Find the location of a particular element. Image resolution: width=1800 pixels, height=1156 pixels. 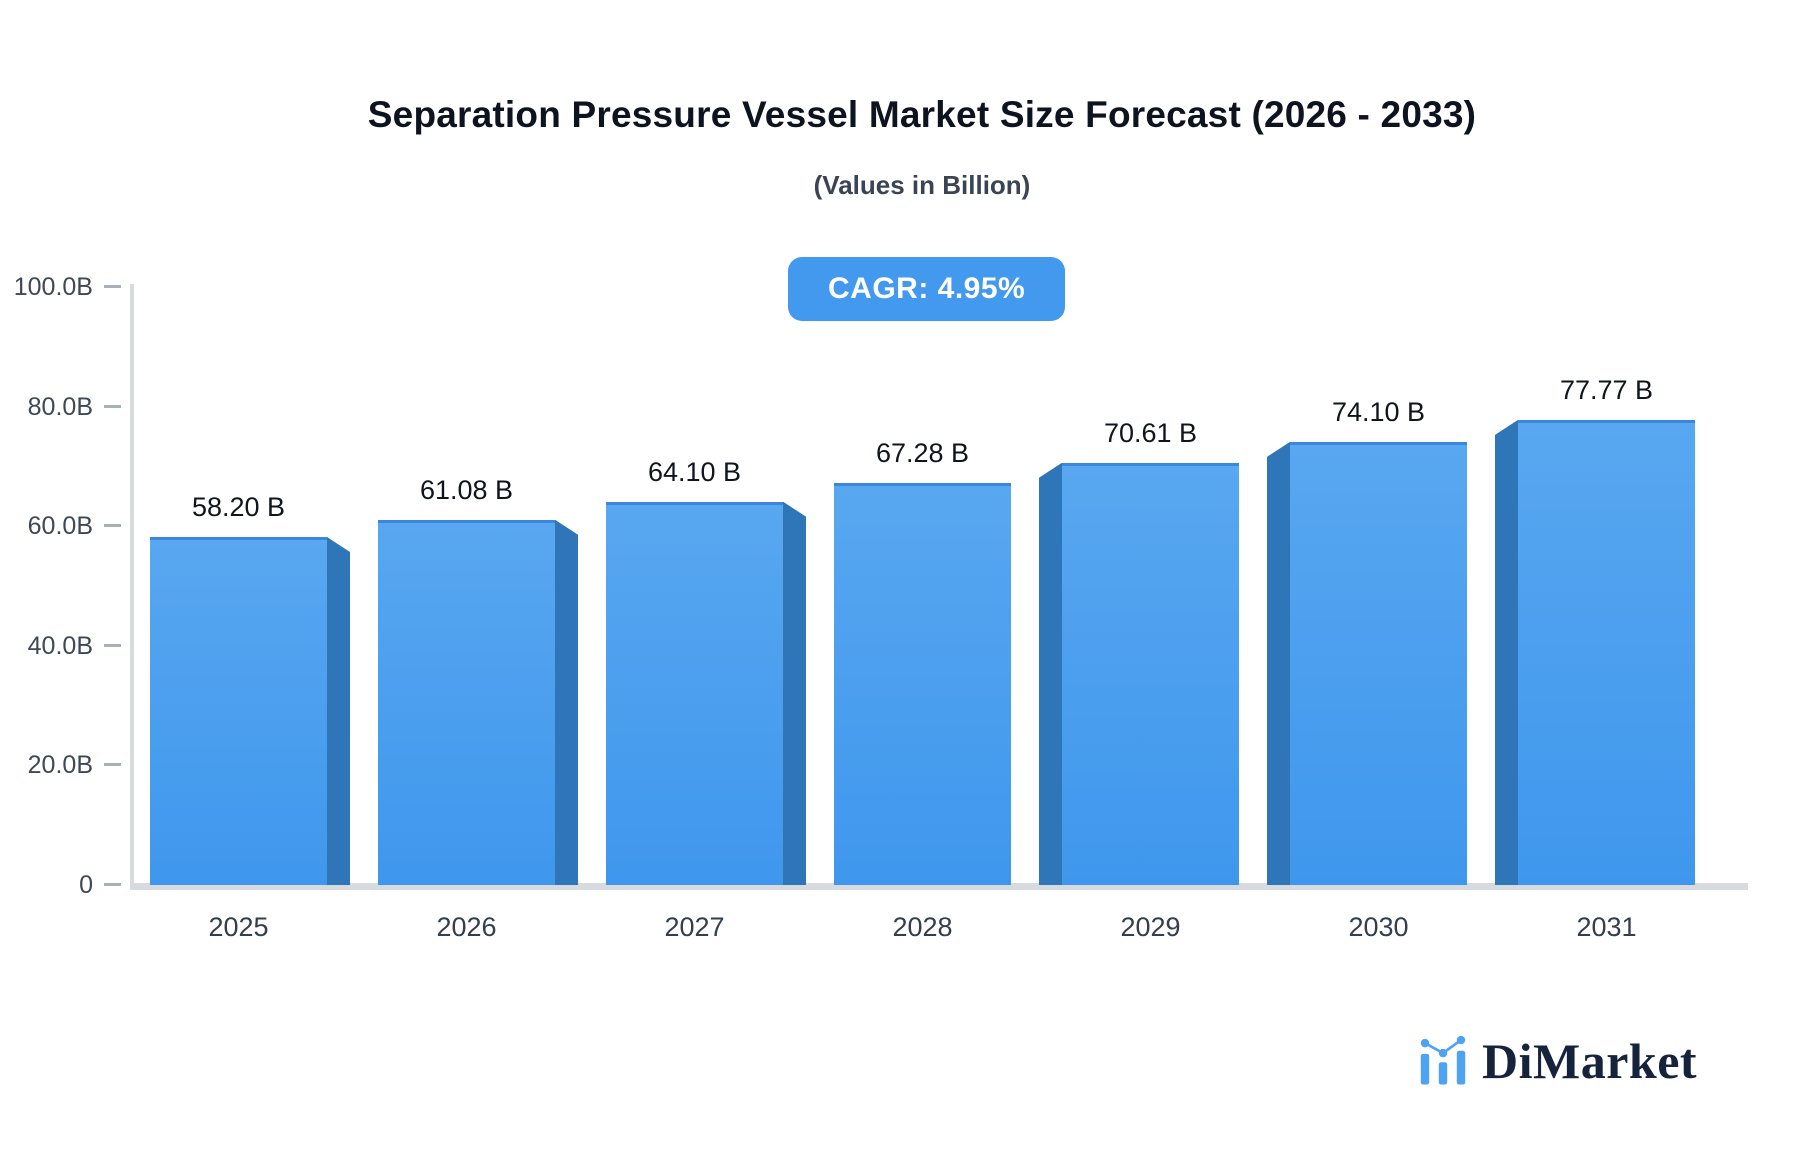

x-axis-label: 2028 is located at coordinates (922, 927).